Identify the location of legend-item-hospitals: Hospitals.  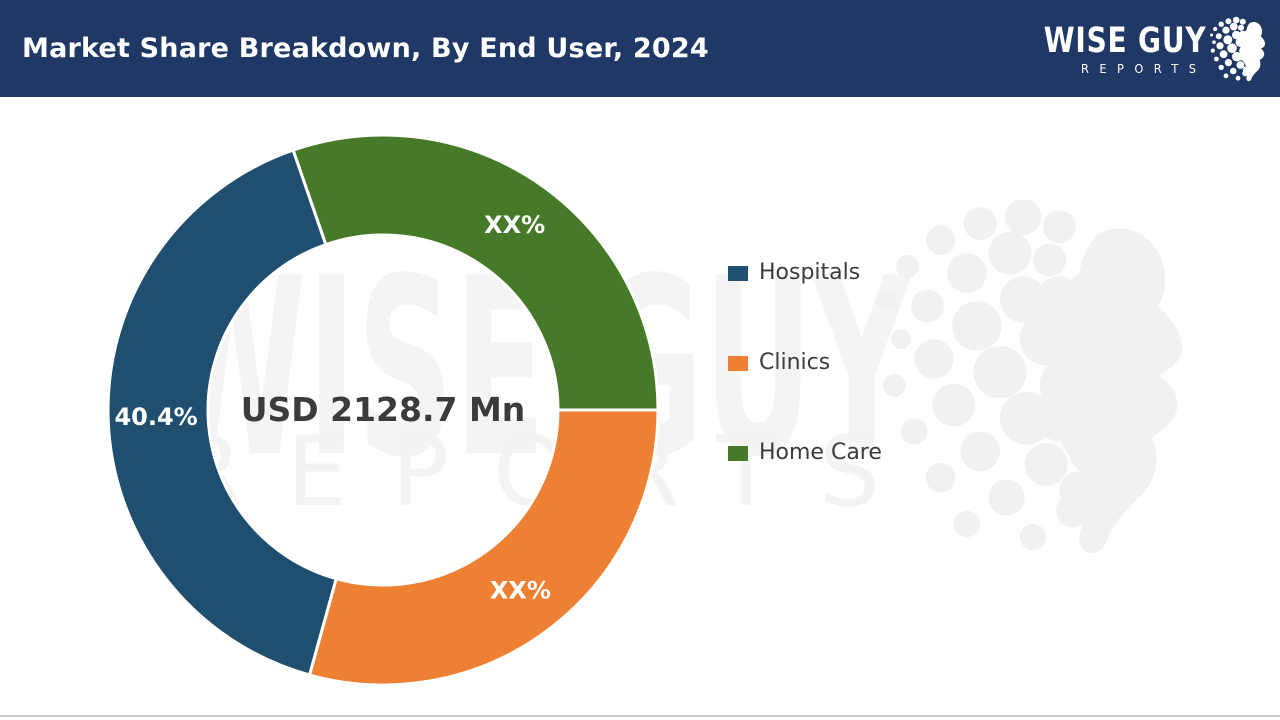
(805, 273).